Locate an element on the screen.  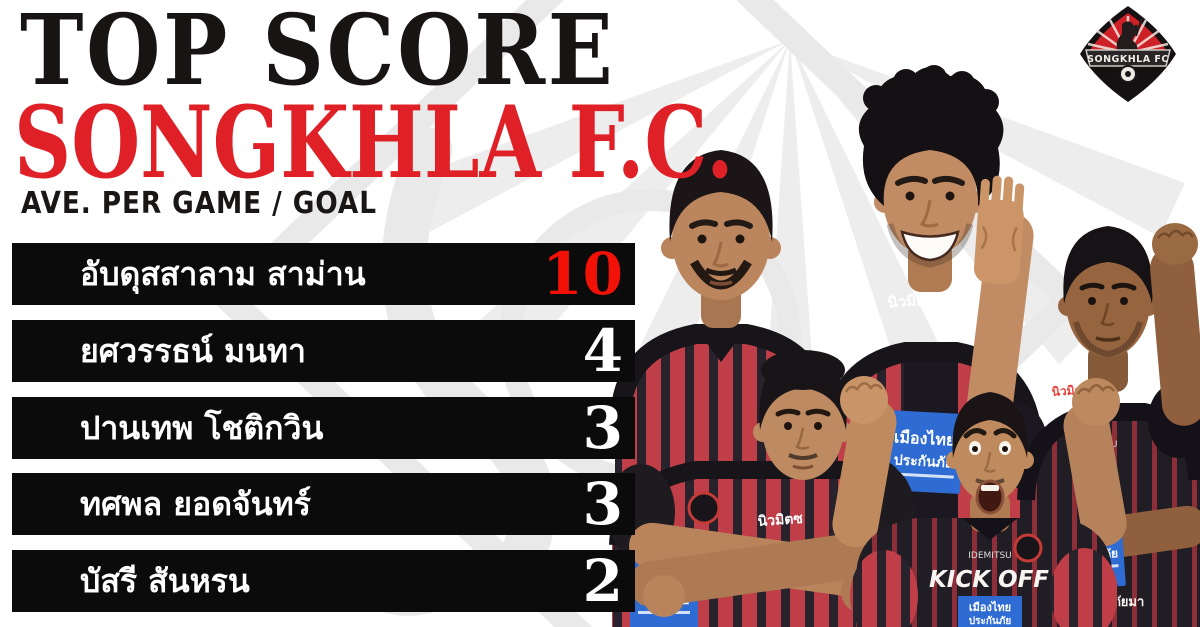
crossed-arm is located at coordinates (759, 569).